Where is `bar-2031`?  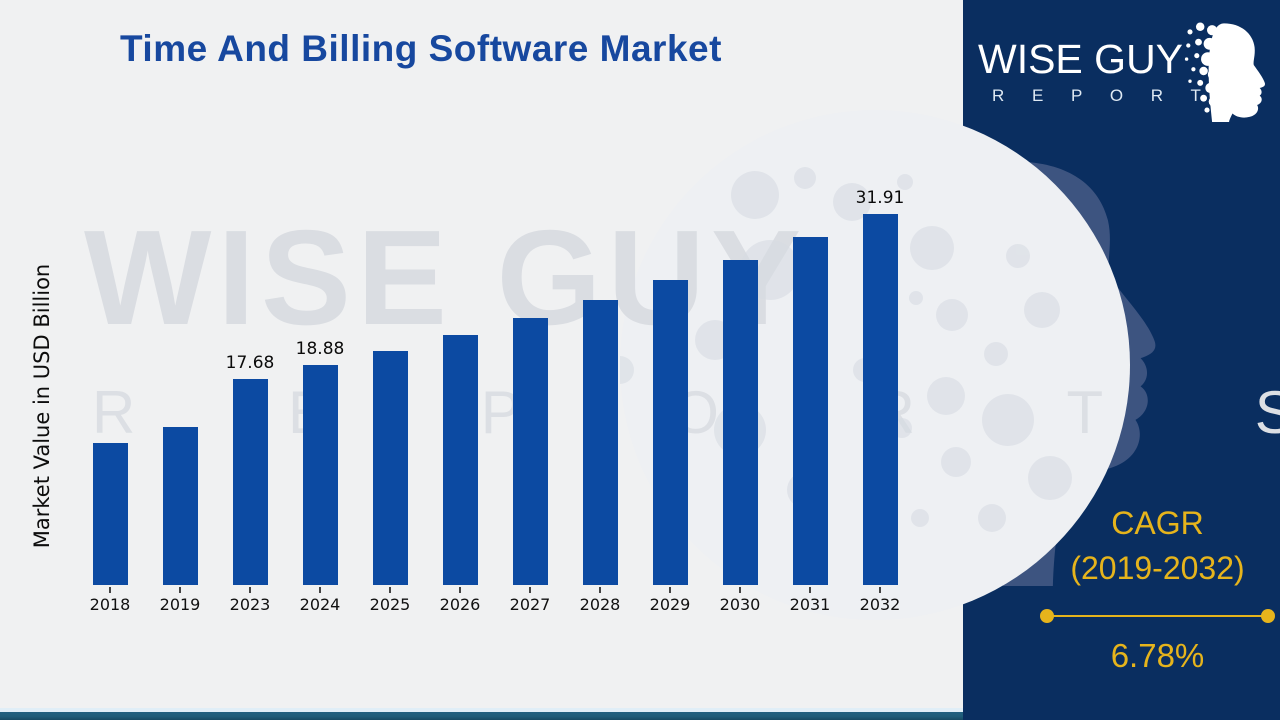
bar-2031 is located at coordinates (810, 411).